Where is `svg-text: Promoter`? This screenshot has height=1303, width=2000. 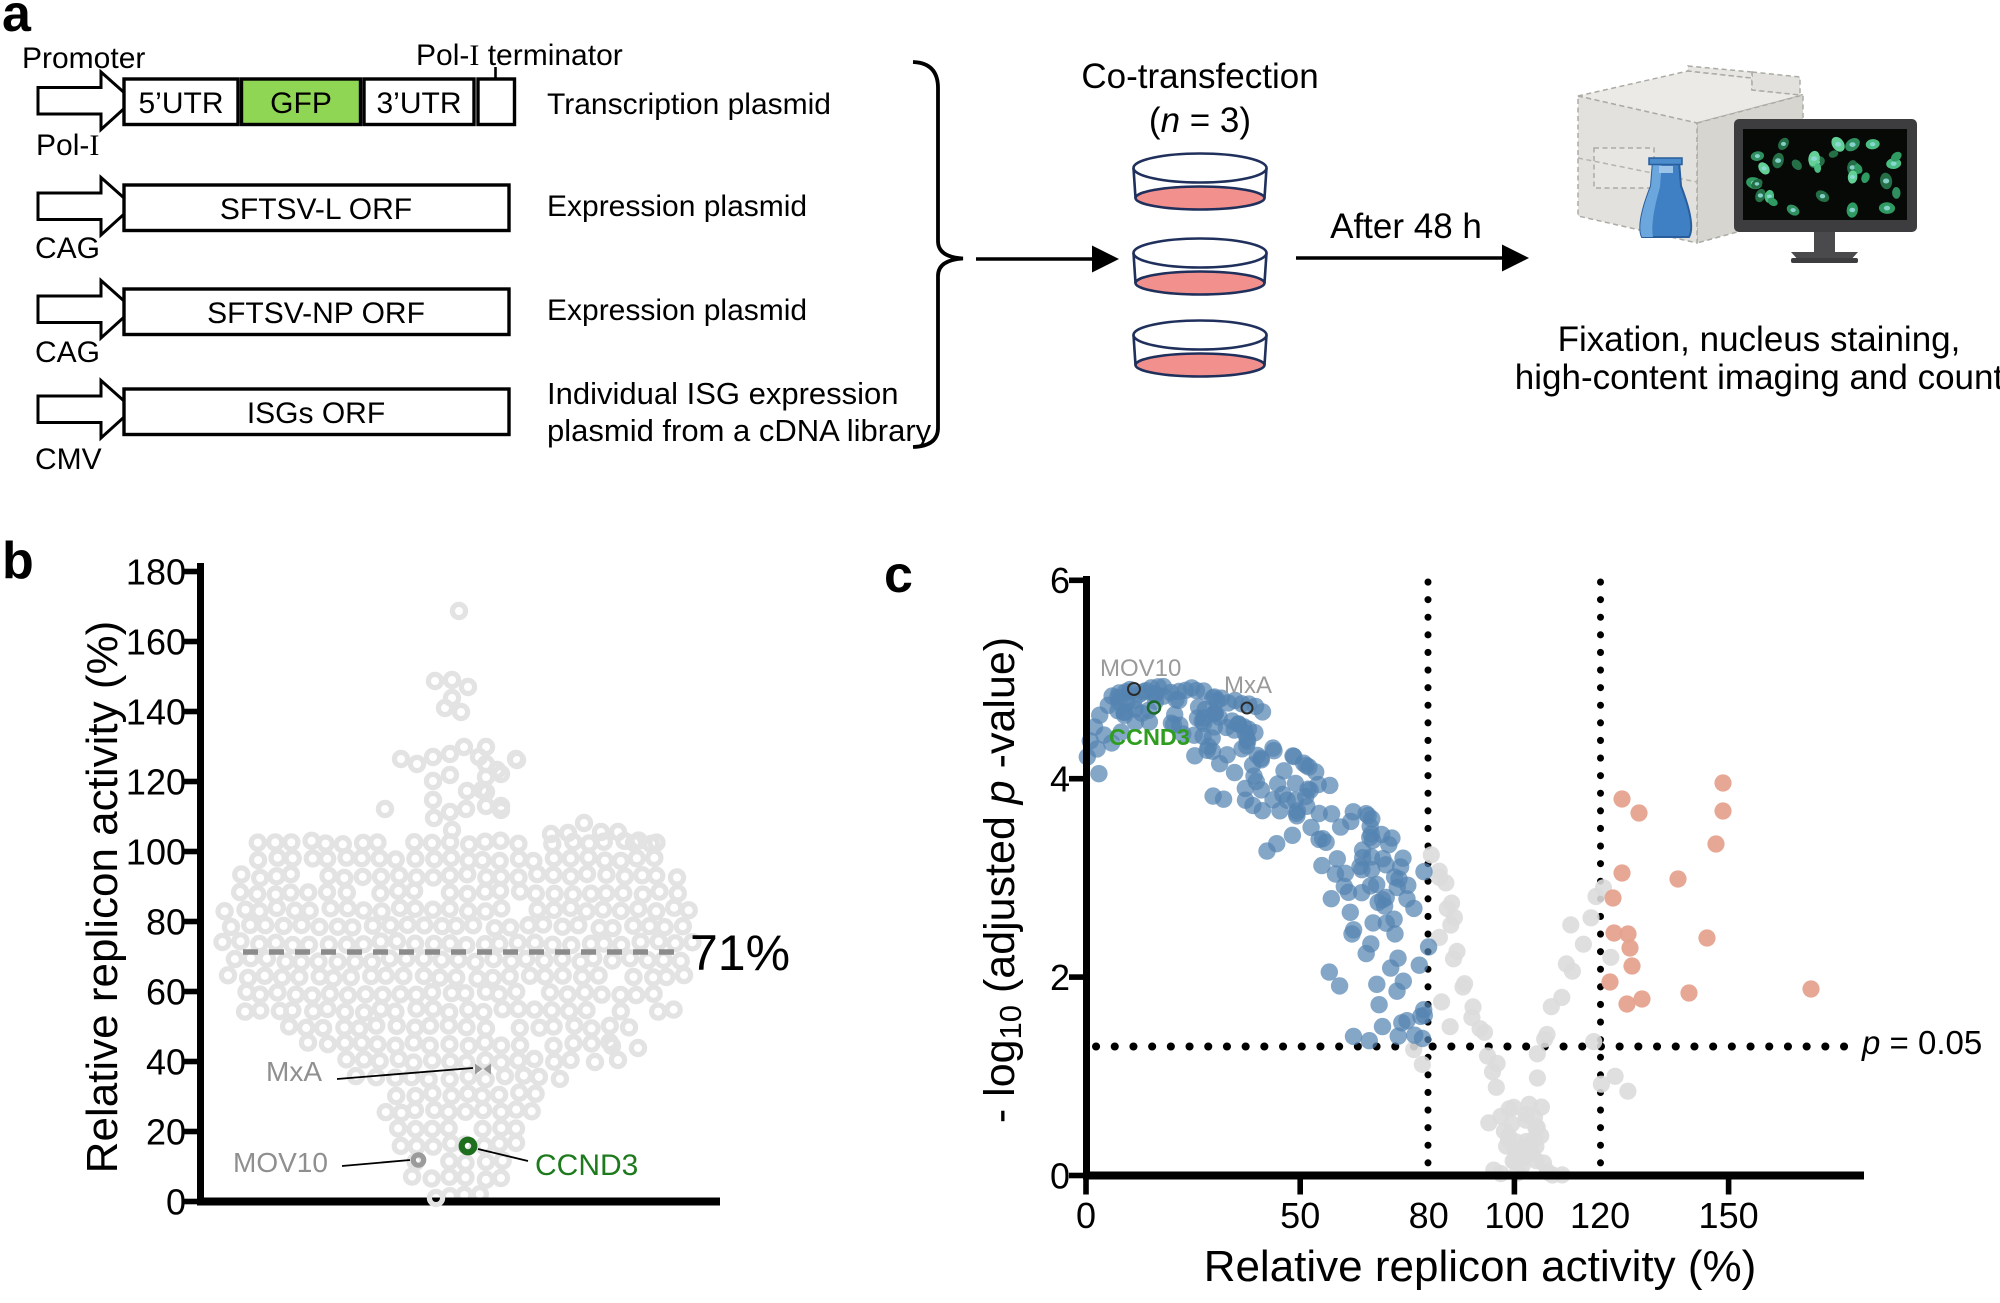 svg-text: Promoter is located at coordinates (83, 58).